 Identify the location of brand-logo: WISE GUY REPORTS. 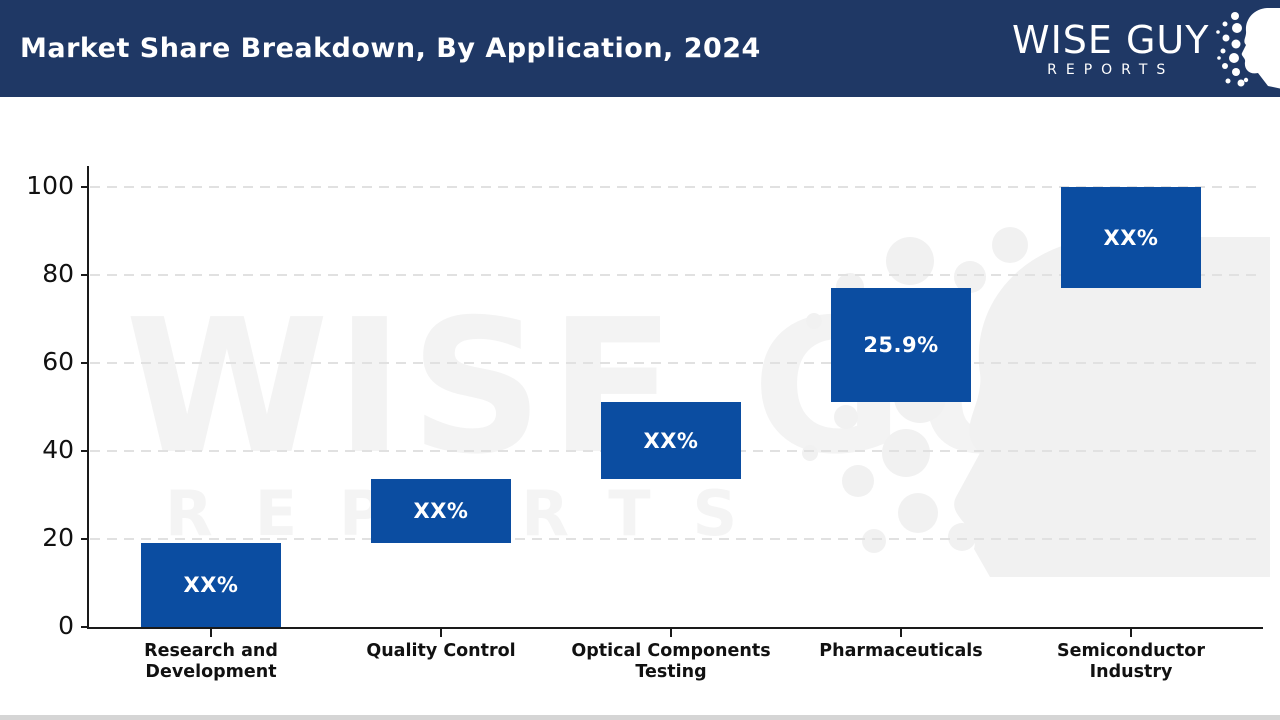
(1146, 49).